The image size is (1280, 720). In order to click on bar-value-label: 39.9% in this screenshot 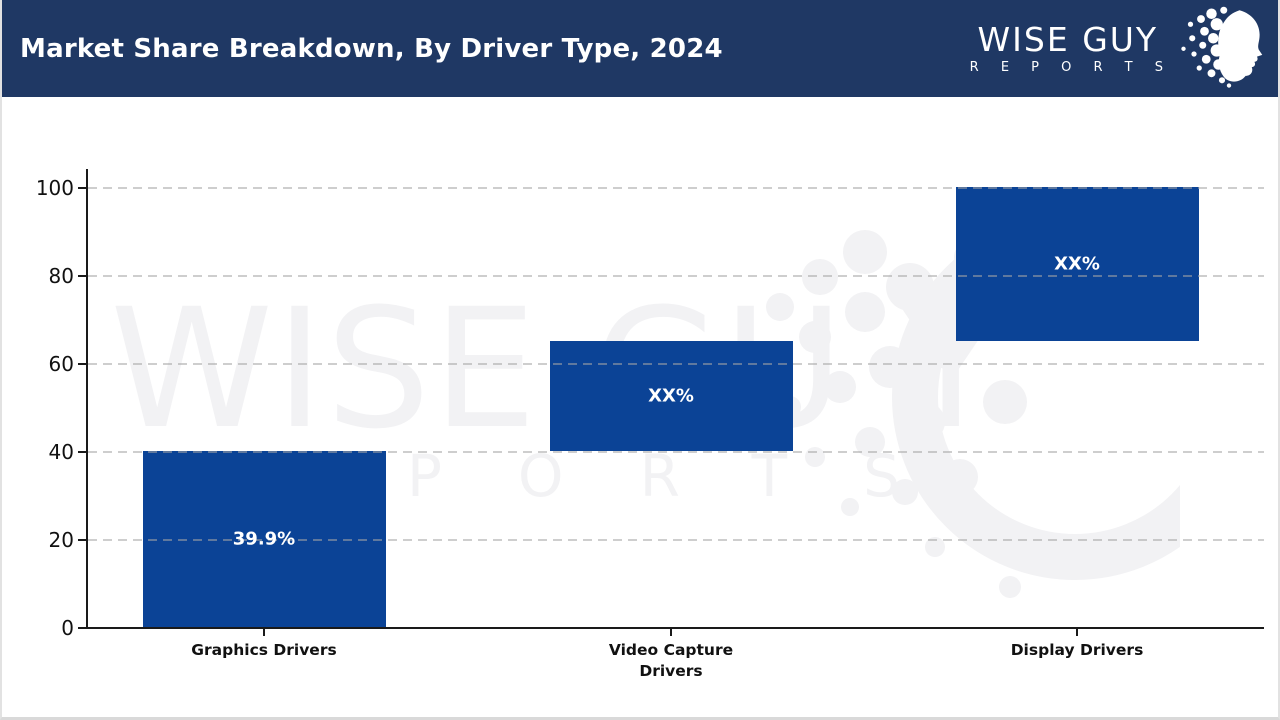, I will do `click(264, 539)`.